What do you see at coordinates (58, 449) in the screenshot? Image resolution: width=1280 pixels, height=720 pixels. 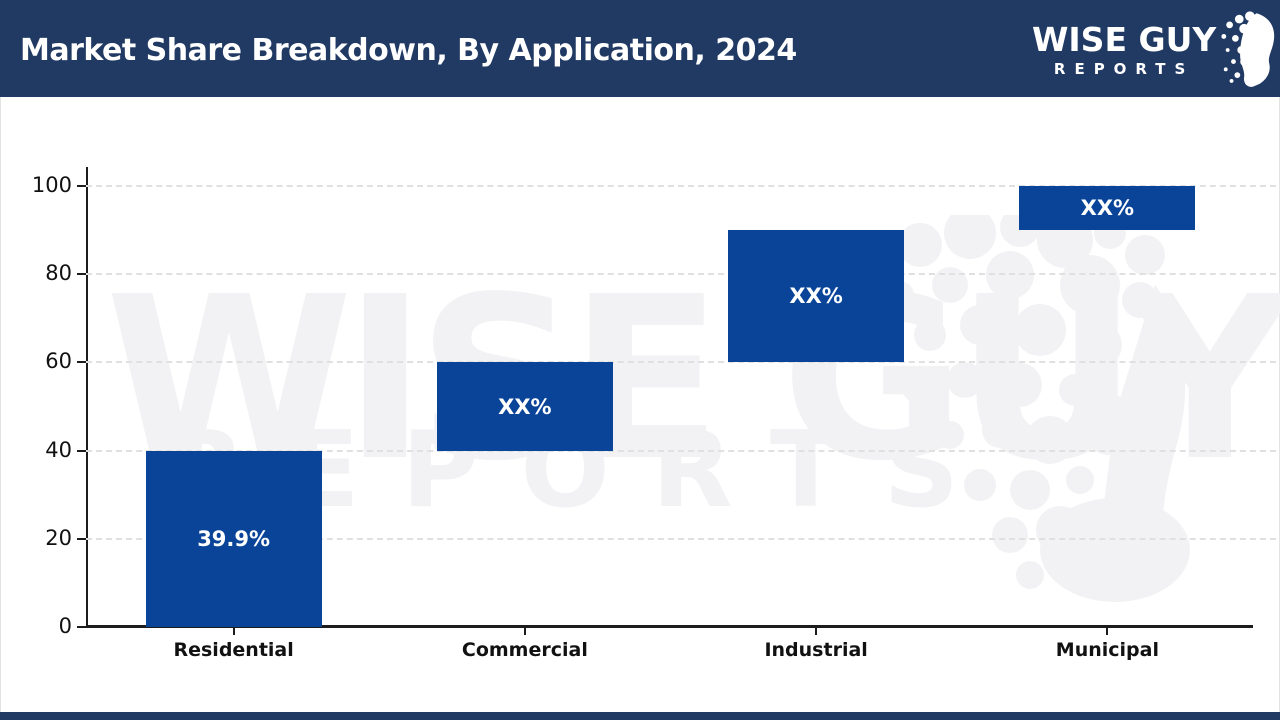 I see `y-tick-label: 40` at bounding box center [58, 449].